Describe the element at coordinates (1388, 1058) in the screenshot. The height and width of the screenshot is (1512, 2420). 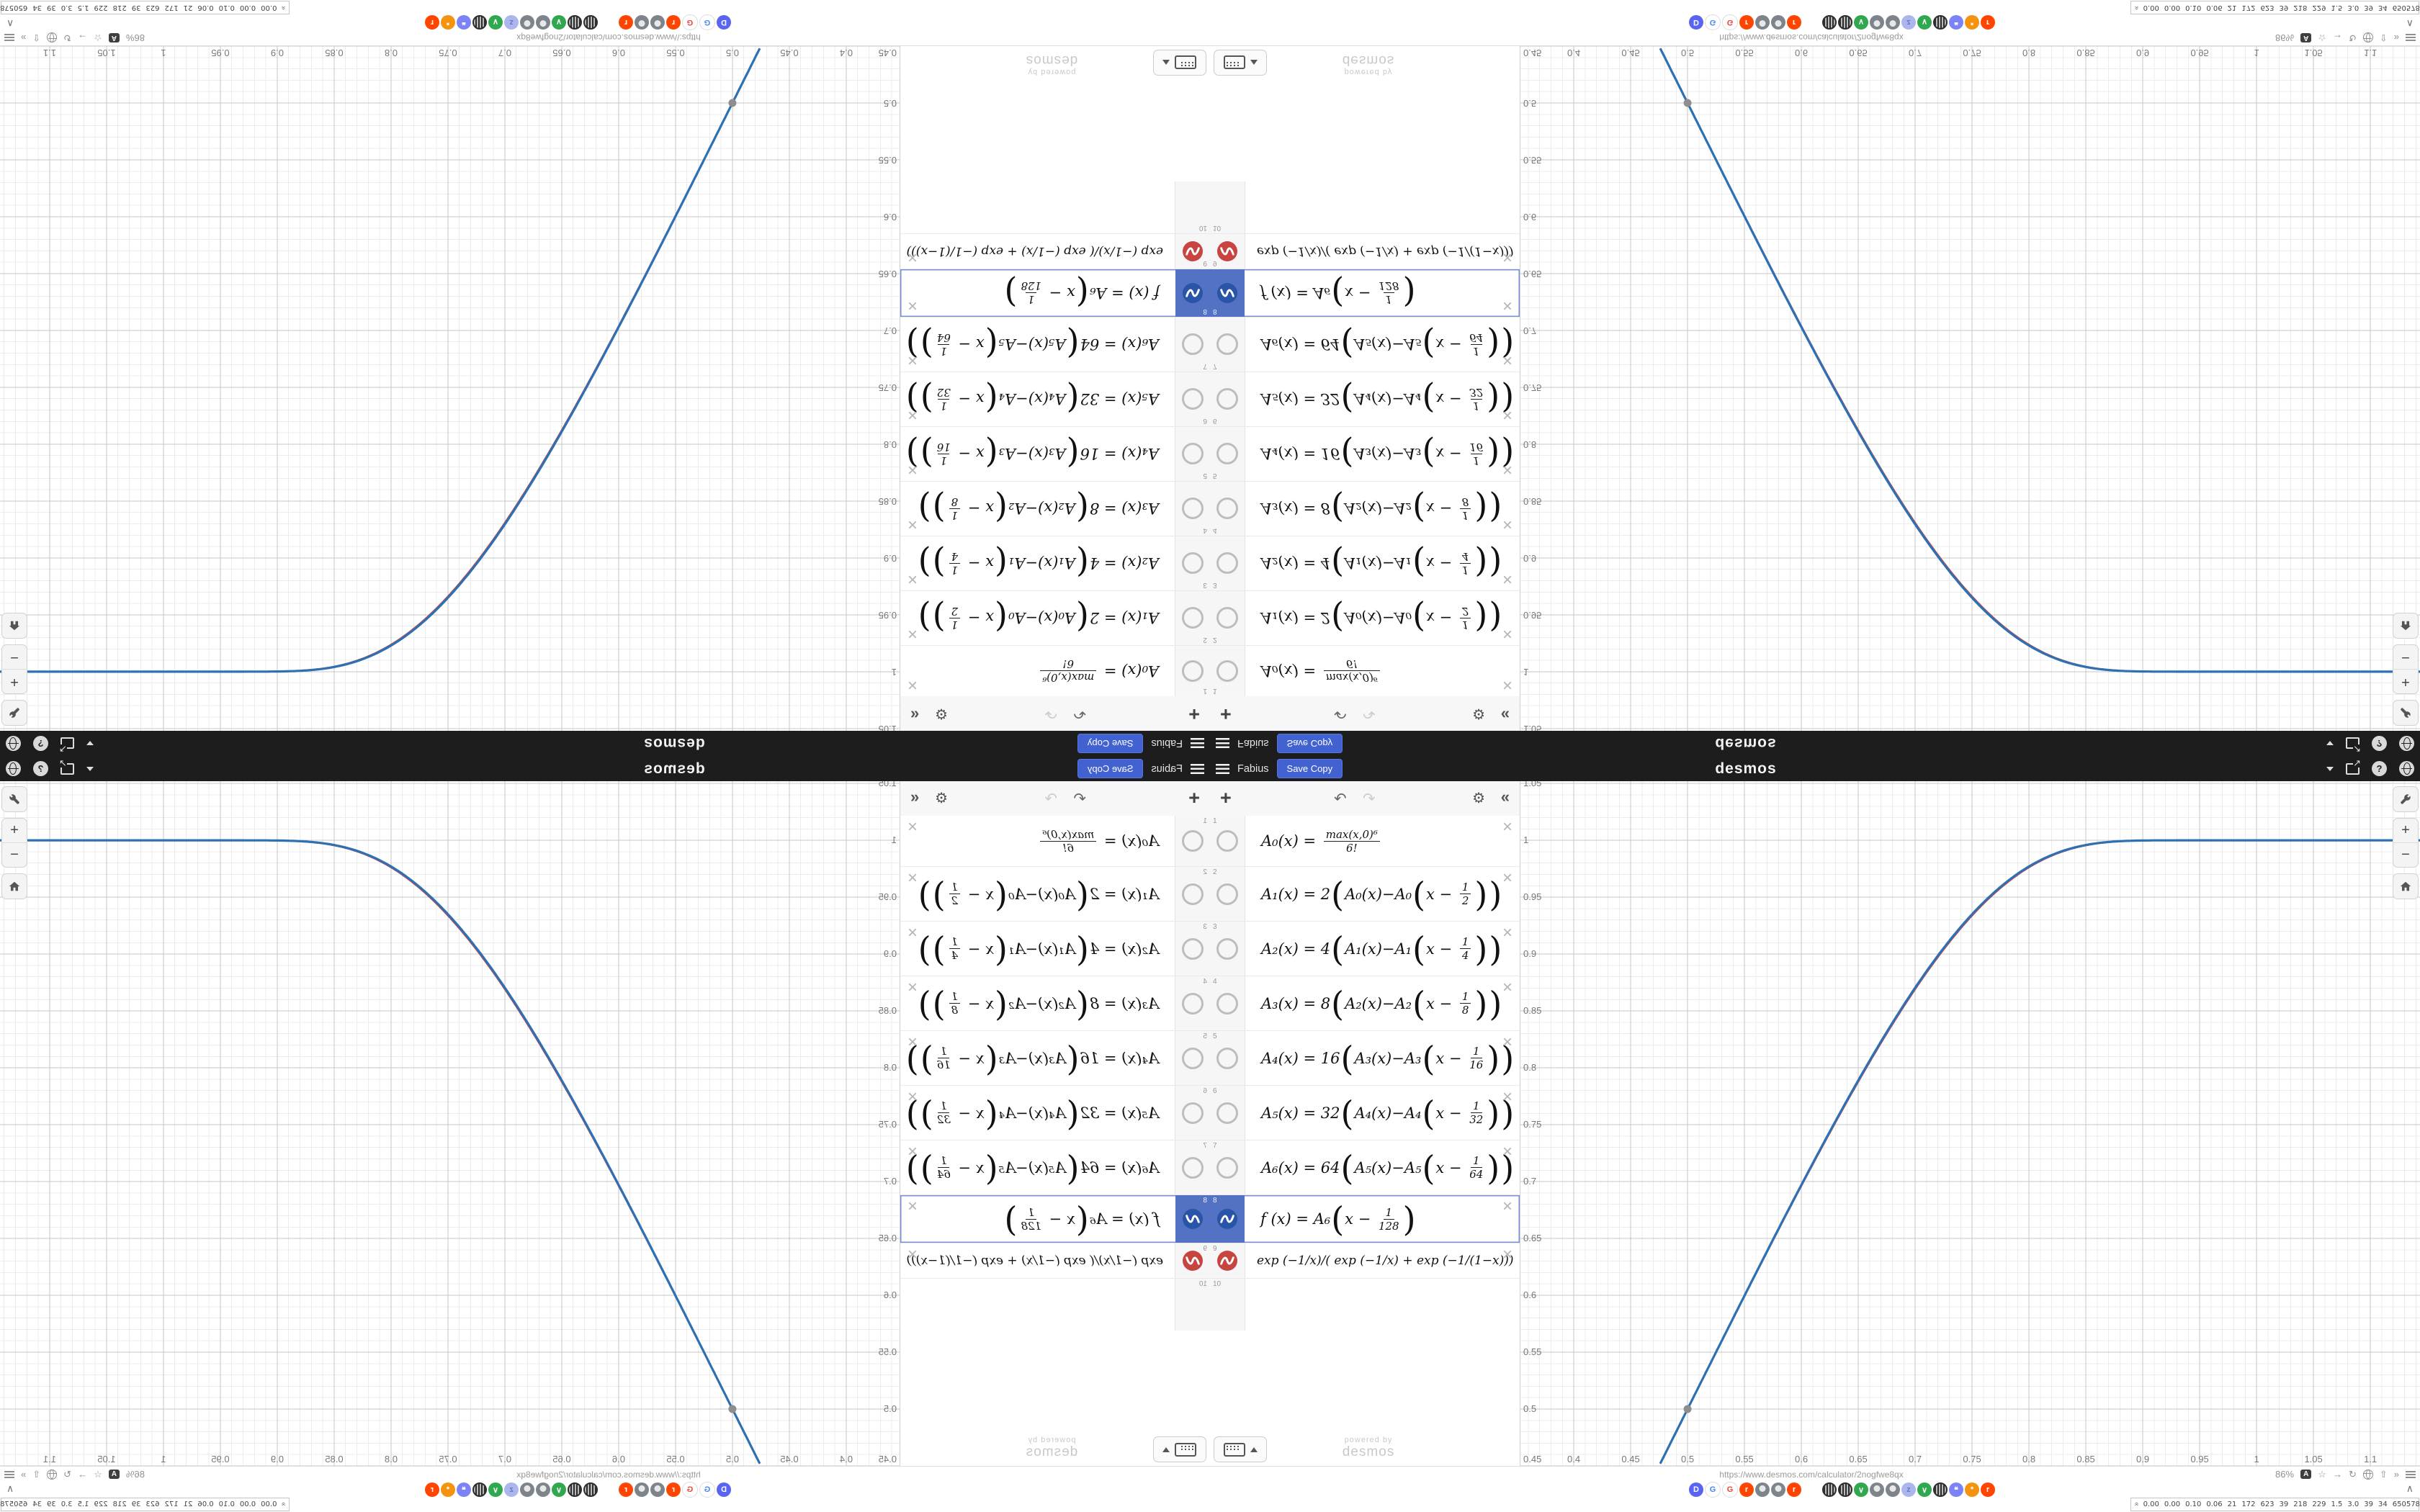
I see `expression-math: A₄(x) = 16(A₃(x)−A₃(x − 1 16))` at that location.